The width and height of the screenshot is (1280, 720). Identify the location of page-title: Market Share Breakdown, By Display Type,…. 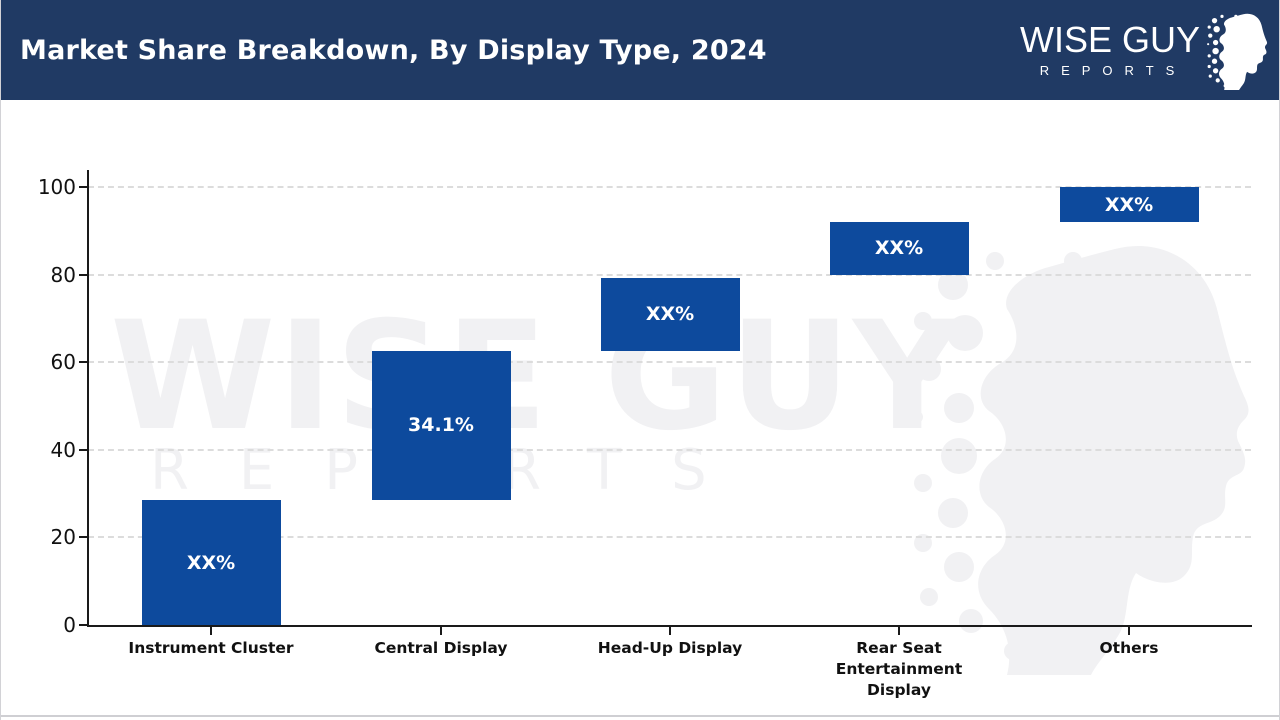
(393, 50).